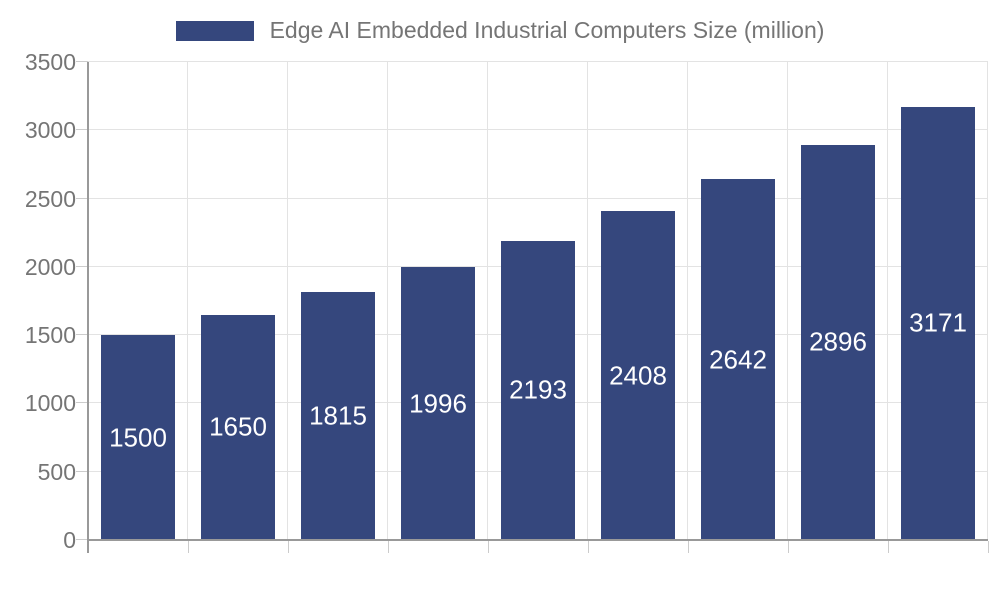 The width and height of the screenshot is (1000, 600). I want to click on bar-value-2029: 2193, so click(538, 389).